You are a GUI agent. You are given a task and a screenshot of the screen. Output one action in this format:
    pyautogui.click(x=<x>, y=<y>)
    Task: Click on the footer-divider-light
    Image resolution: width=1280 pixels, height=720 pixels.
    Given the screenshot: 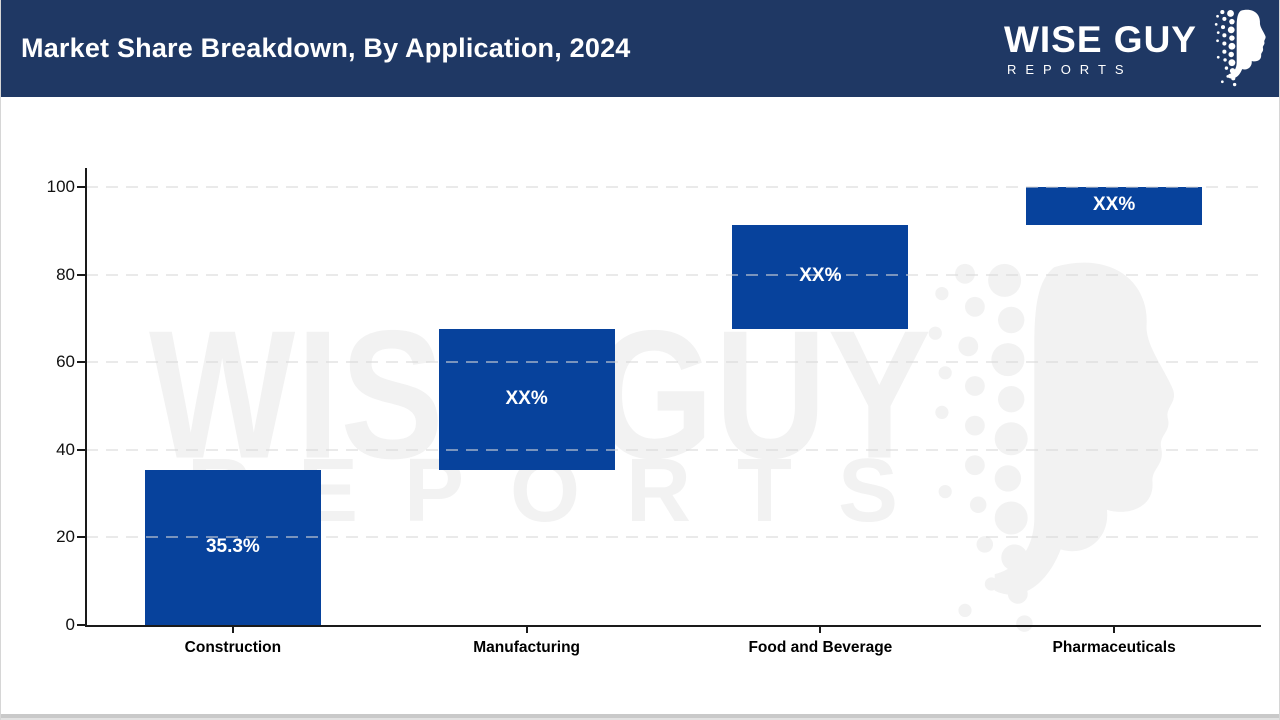 What is the action you would take?
    pyautogui.click(x=640, y=719)
    